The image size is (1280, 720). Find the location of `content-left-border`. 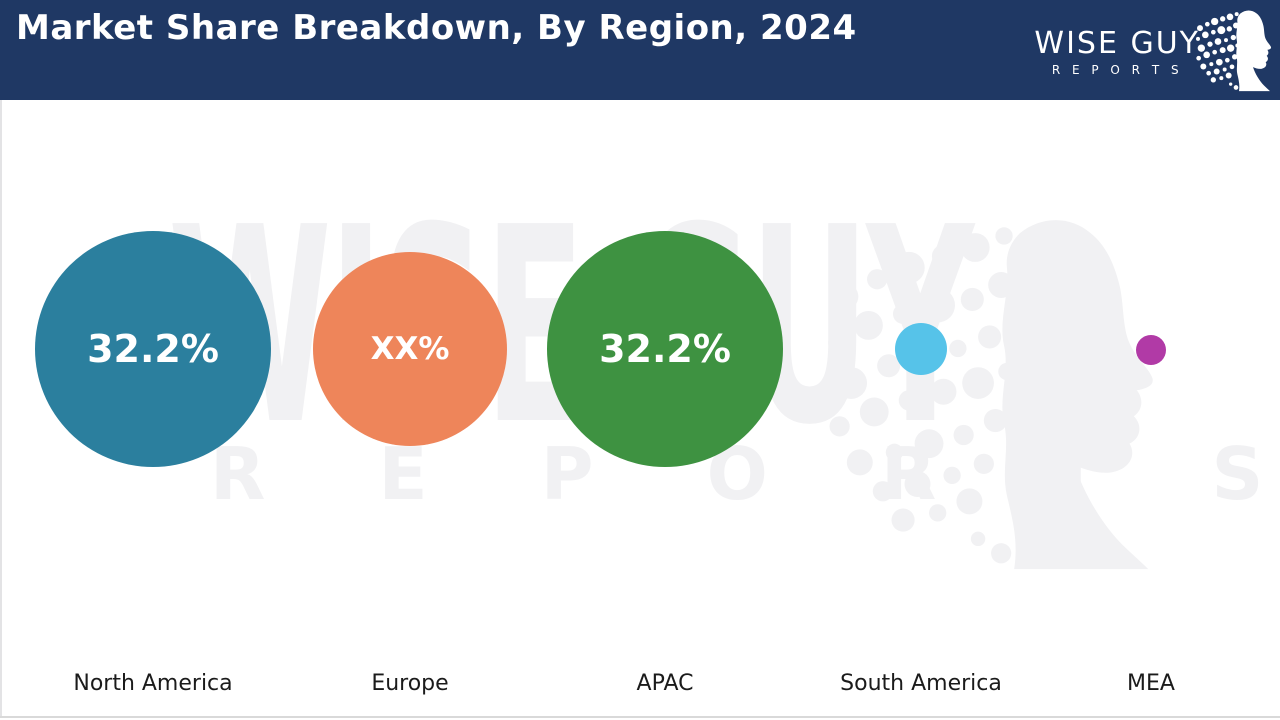

content-left-border is located at coordinates (1, 409).